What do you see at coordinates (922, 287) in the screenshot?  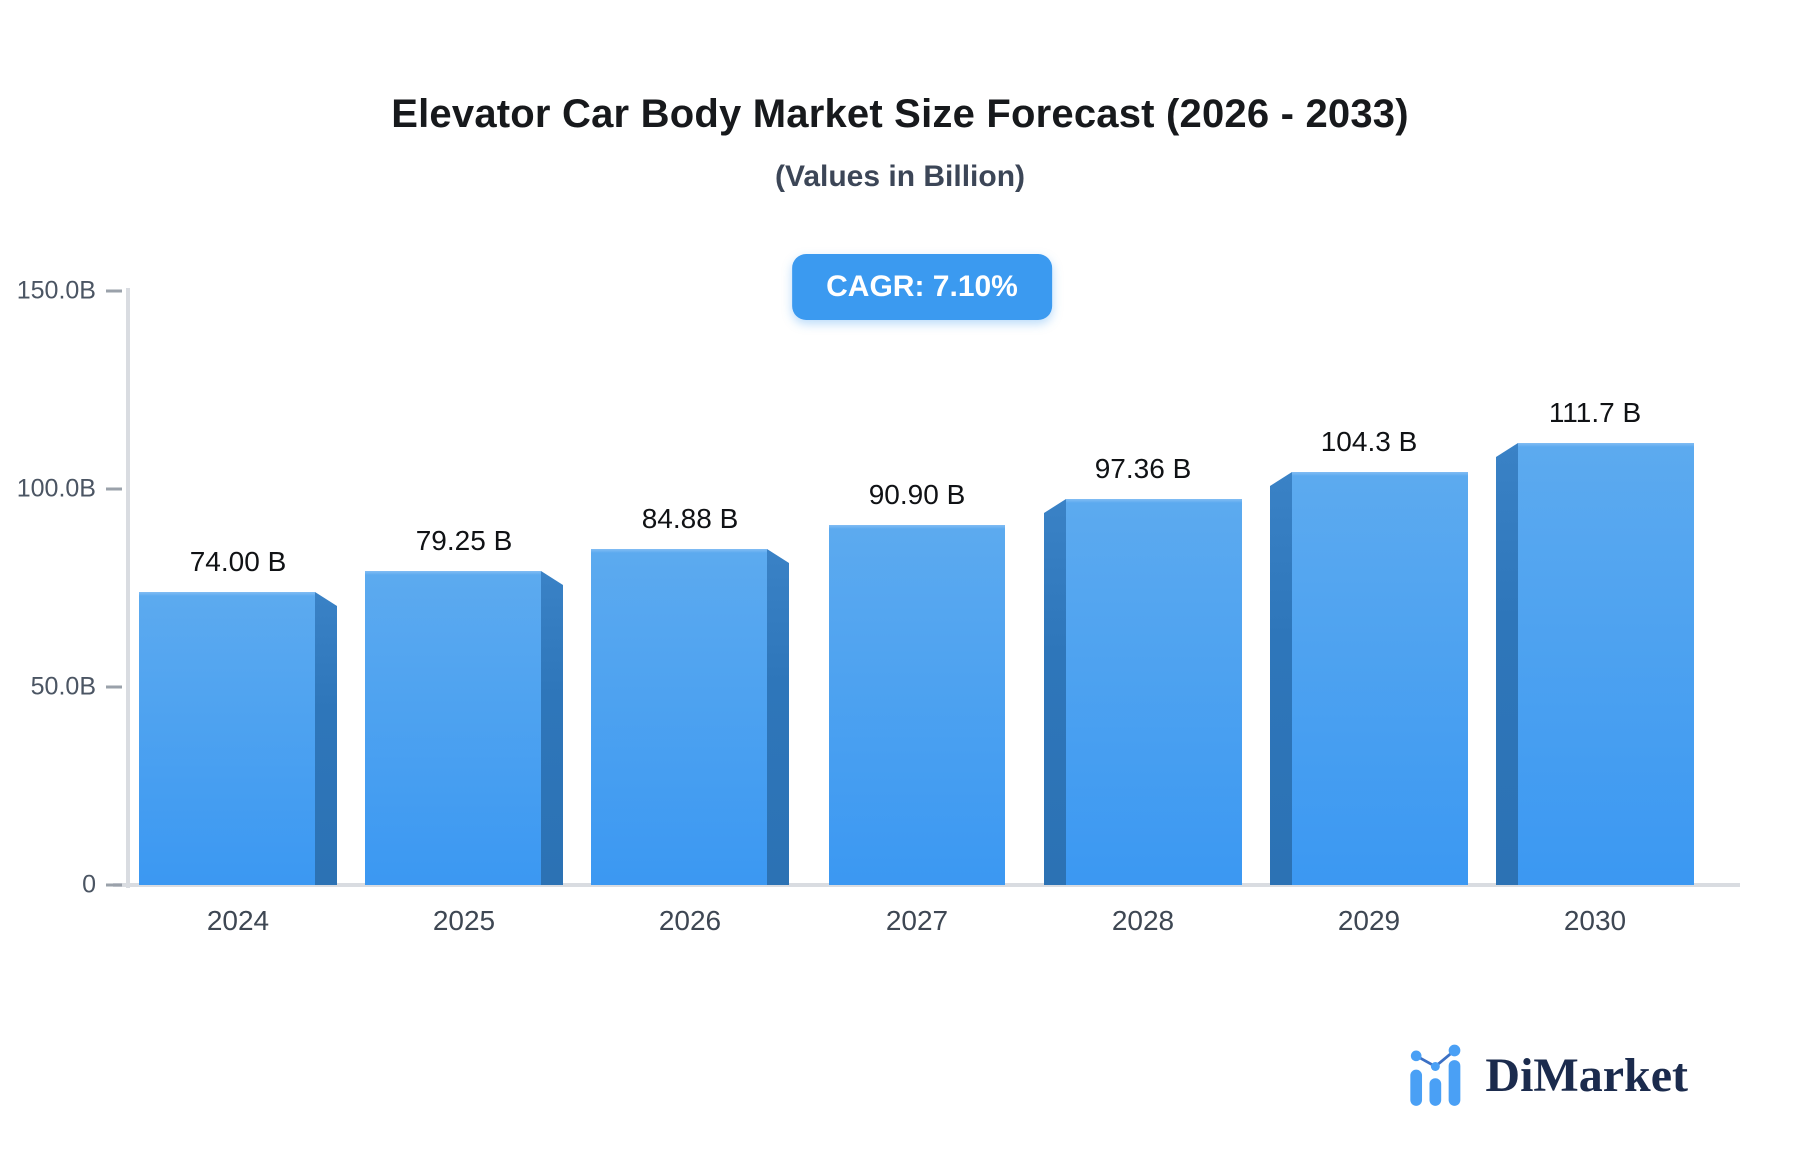 I see `cagr-badge: CAGR: 7.10%` at bounding box center [922, 287].